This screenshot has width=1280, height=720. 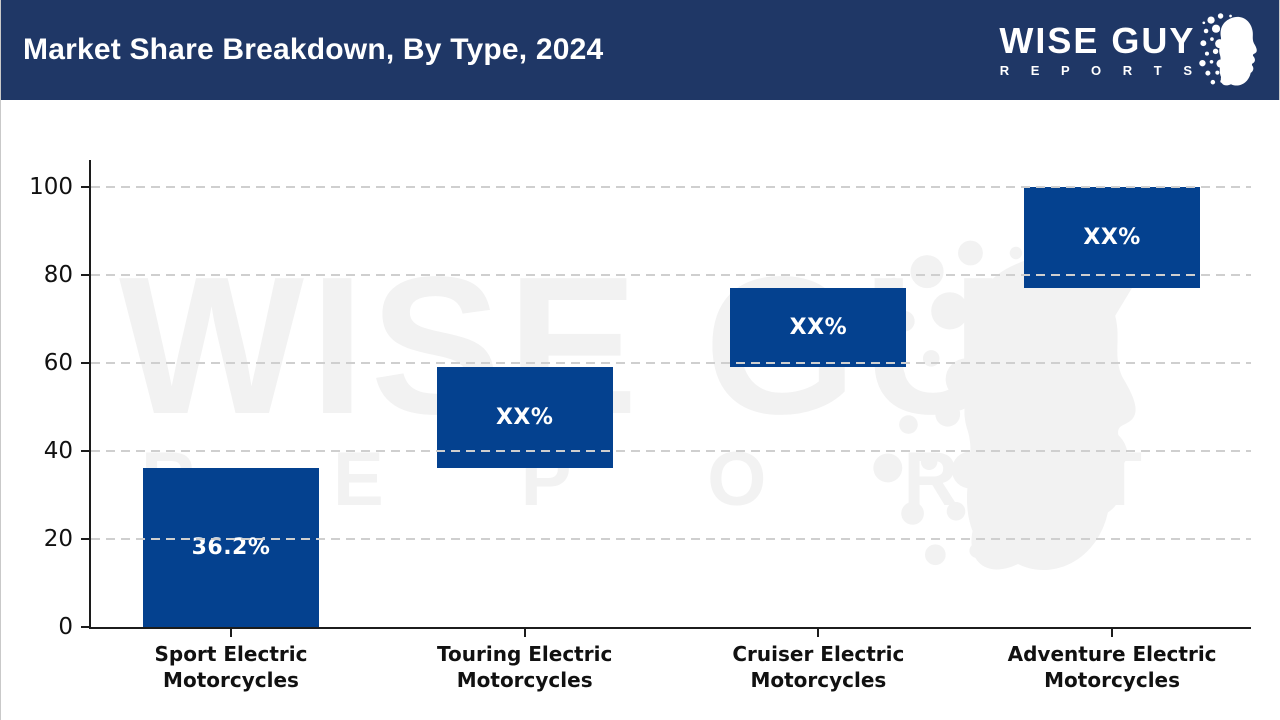 I want to click on y-tick-label: 0, so click(x=65, y=627).